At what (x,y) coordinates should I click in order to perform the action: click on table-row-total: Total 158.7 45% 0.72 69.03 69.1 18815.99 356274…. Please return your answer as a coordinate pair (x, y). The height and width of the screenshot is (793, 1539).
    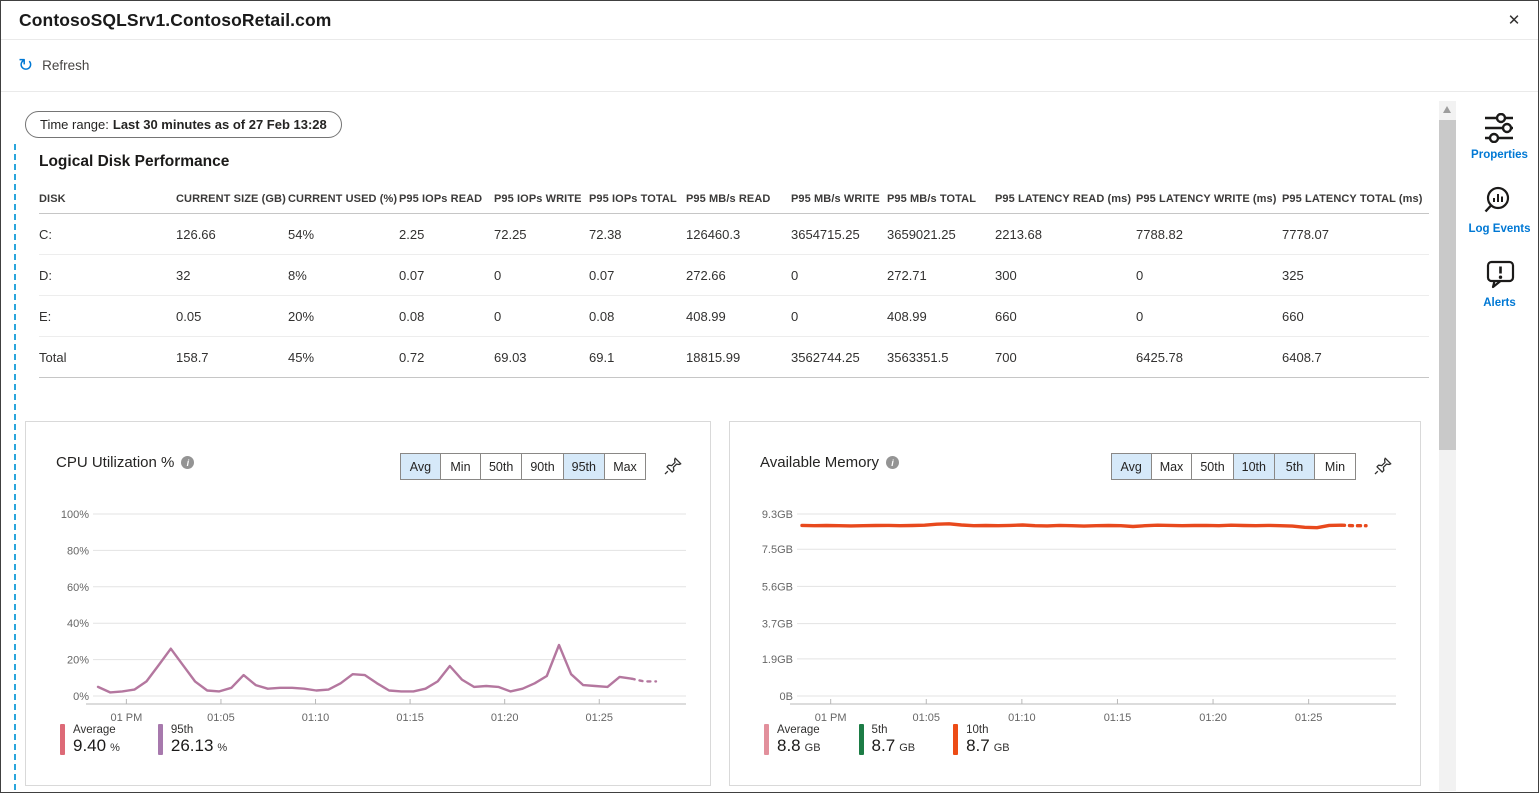
    Looking at the image, I should click on (734, 357).